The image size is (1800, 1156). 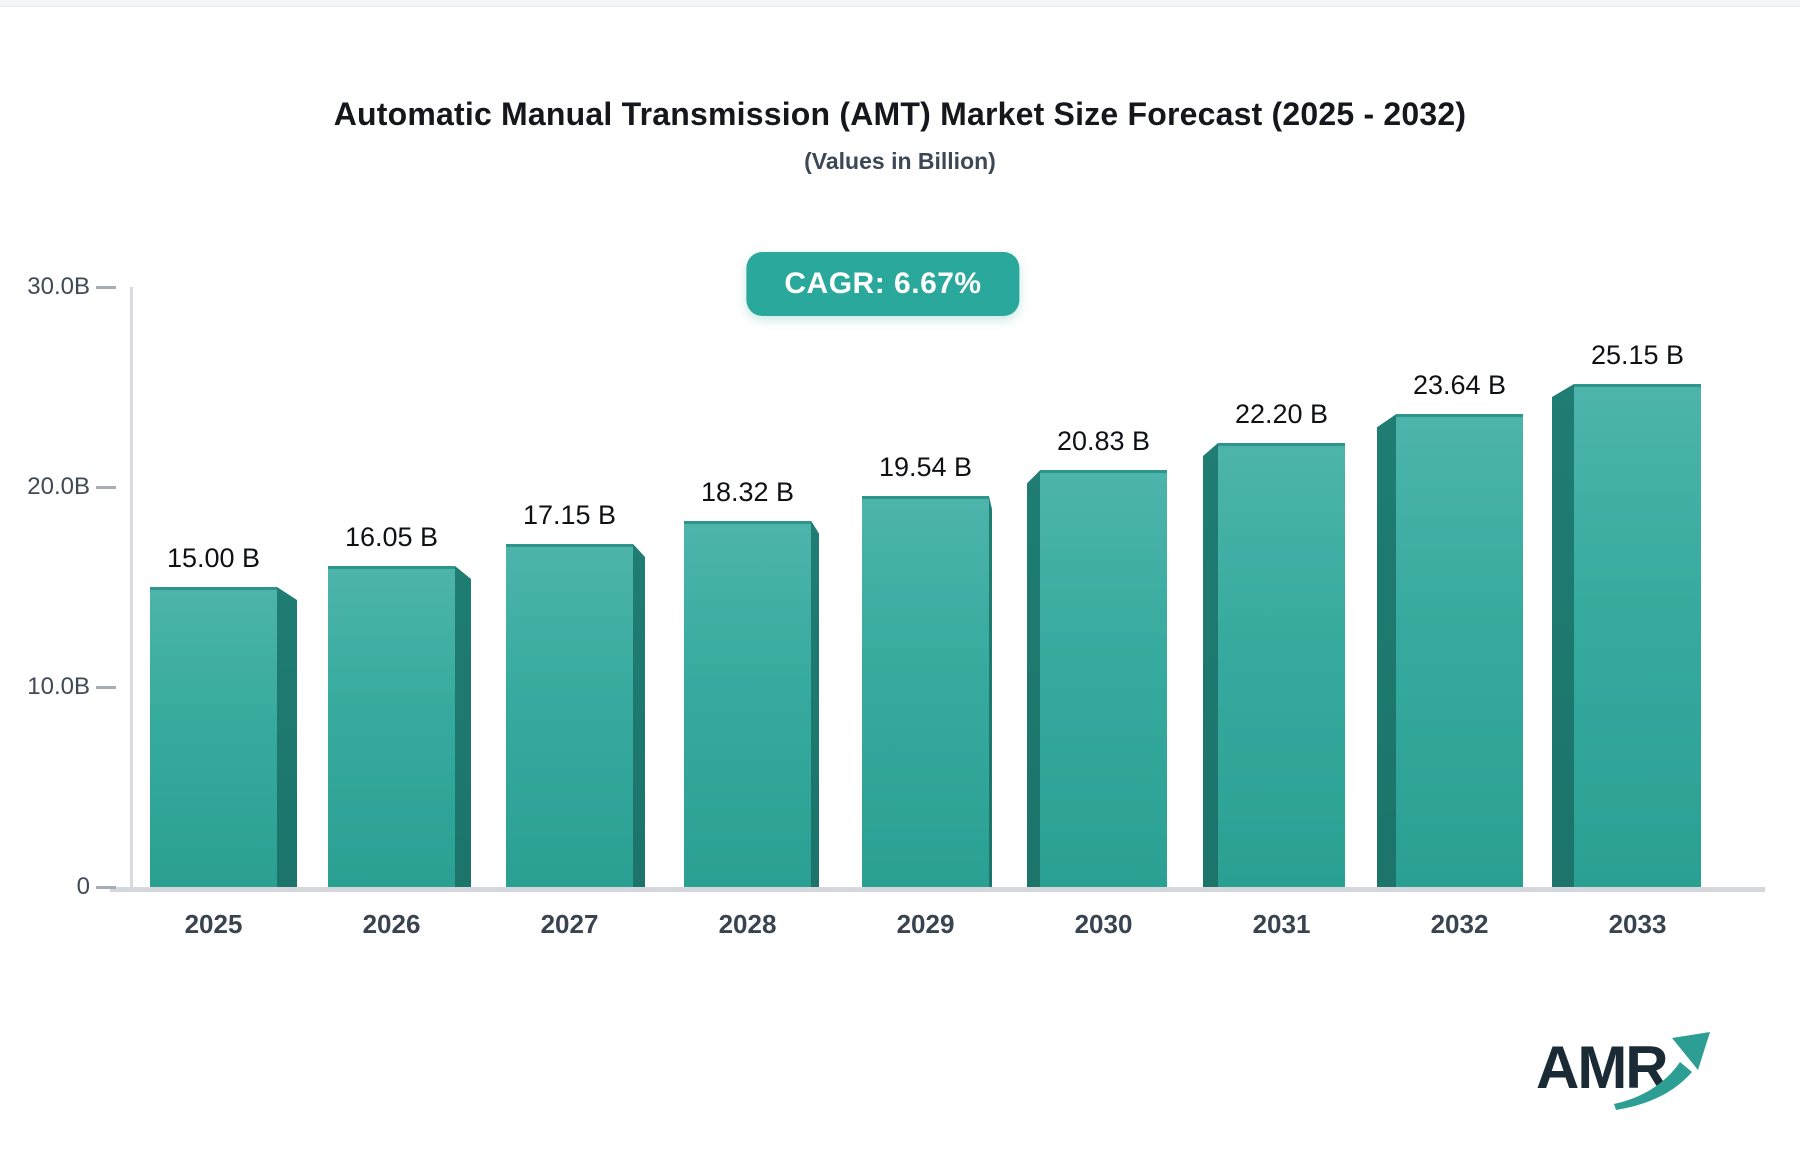 I want to click on bar-value-label: 22.20 B, so click(x=1281, y=414).